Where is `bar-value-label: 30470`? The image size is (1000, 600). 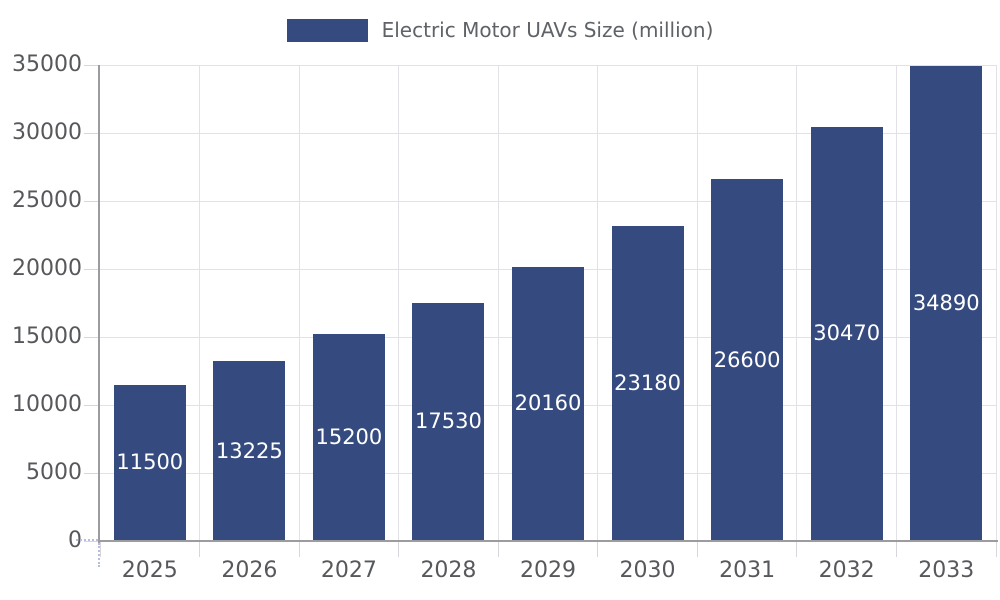 bar-value-label: 30470 is located at coordinates (847, 333).